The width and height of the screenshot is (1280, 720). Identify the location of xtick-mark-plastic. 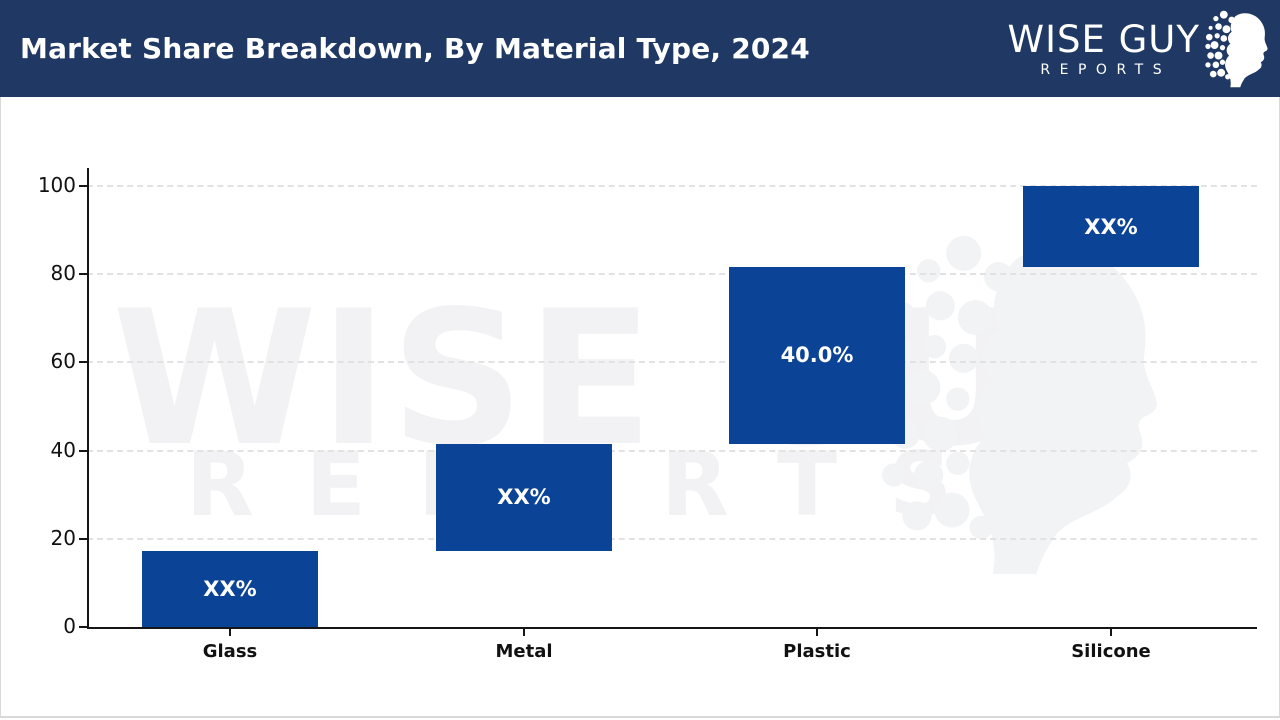
(817, 632).